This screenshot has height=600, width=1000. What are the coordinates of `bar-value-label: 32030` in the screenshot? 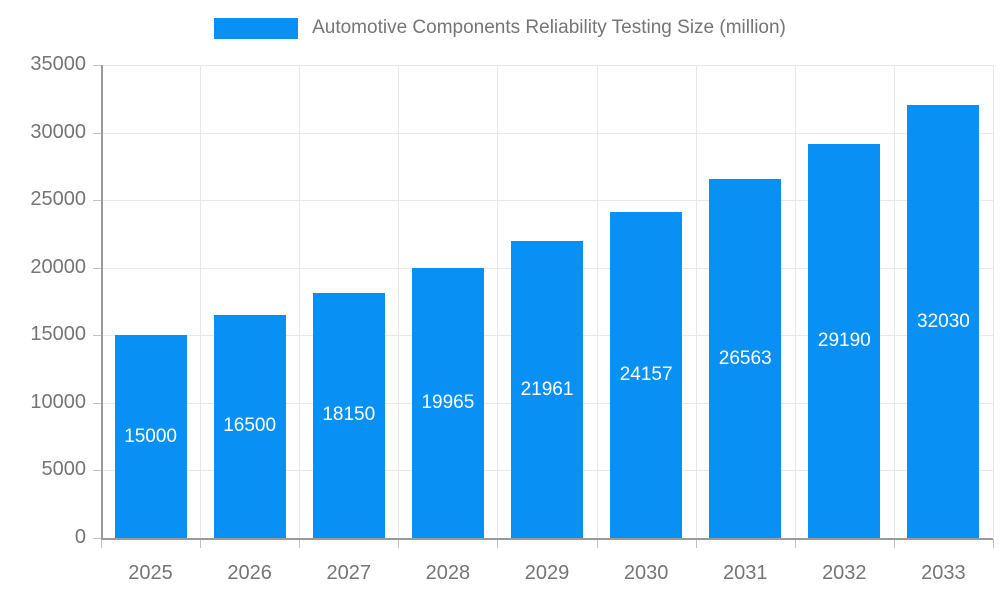 It's located at (943, 321).